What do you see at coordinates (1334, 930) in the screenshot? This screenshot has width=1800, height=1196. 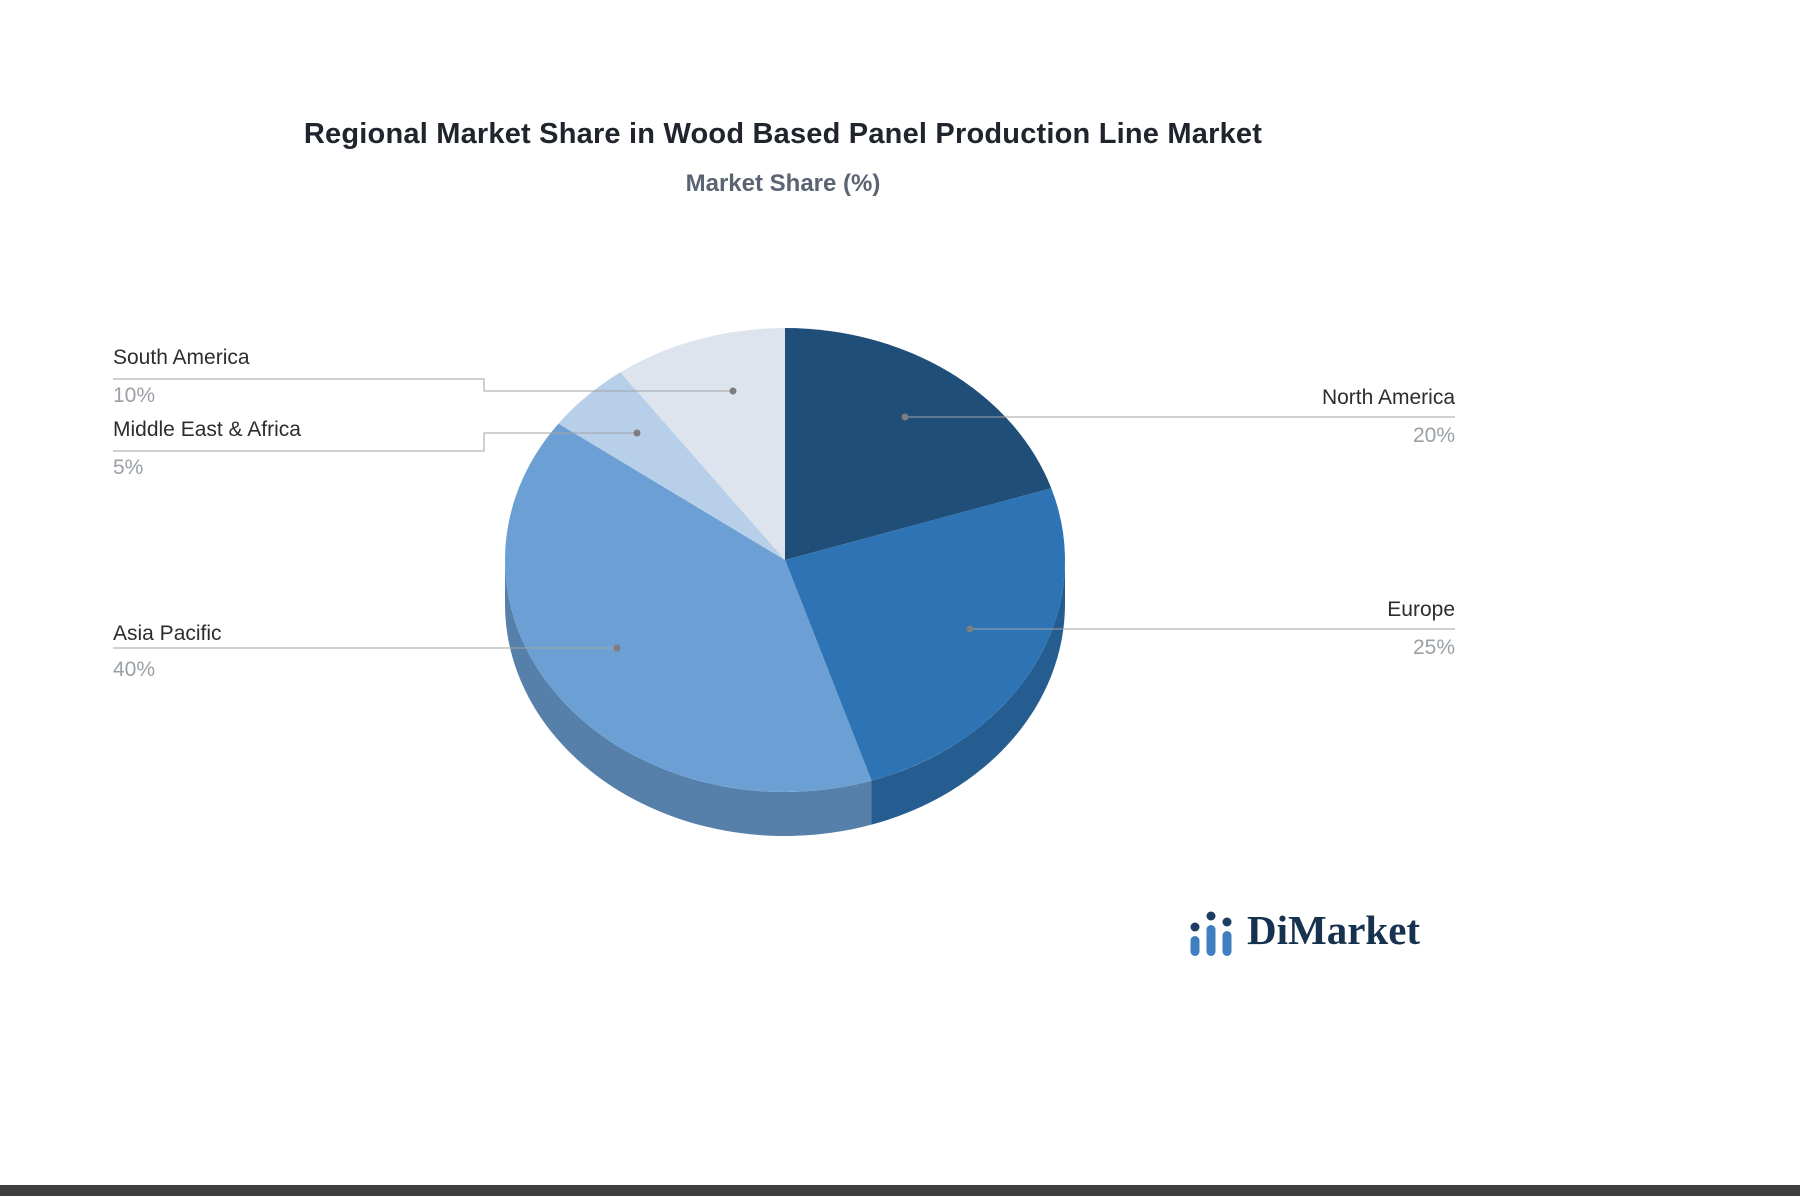 I see `logo-text: DiMarket` at bounding box center [1334, 930].